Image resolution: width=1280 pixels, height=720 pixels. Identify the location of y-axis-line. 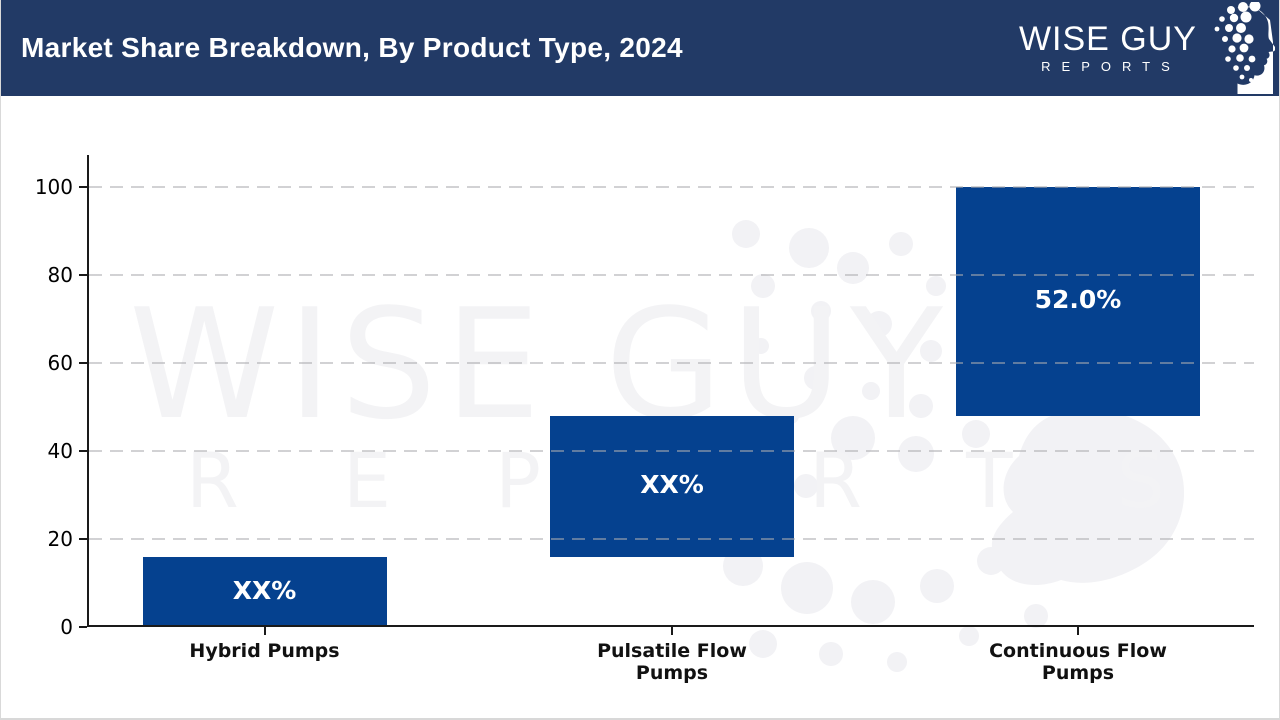
(88, 391).